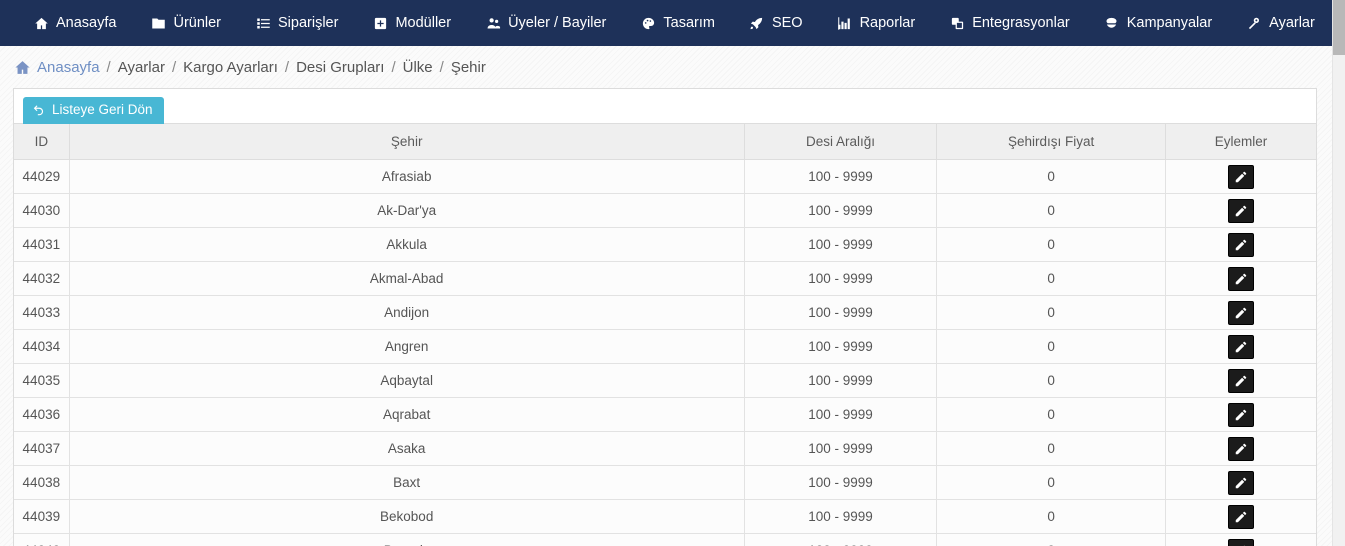 The image size is (1345, 546). I want to click on folder-icon, so click(158, 23).